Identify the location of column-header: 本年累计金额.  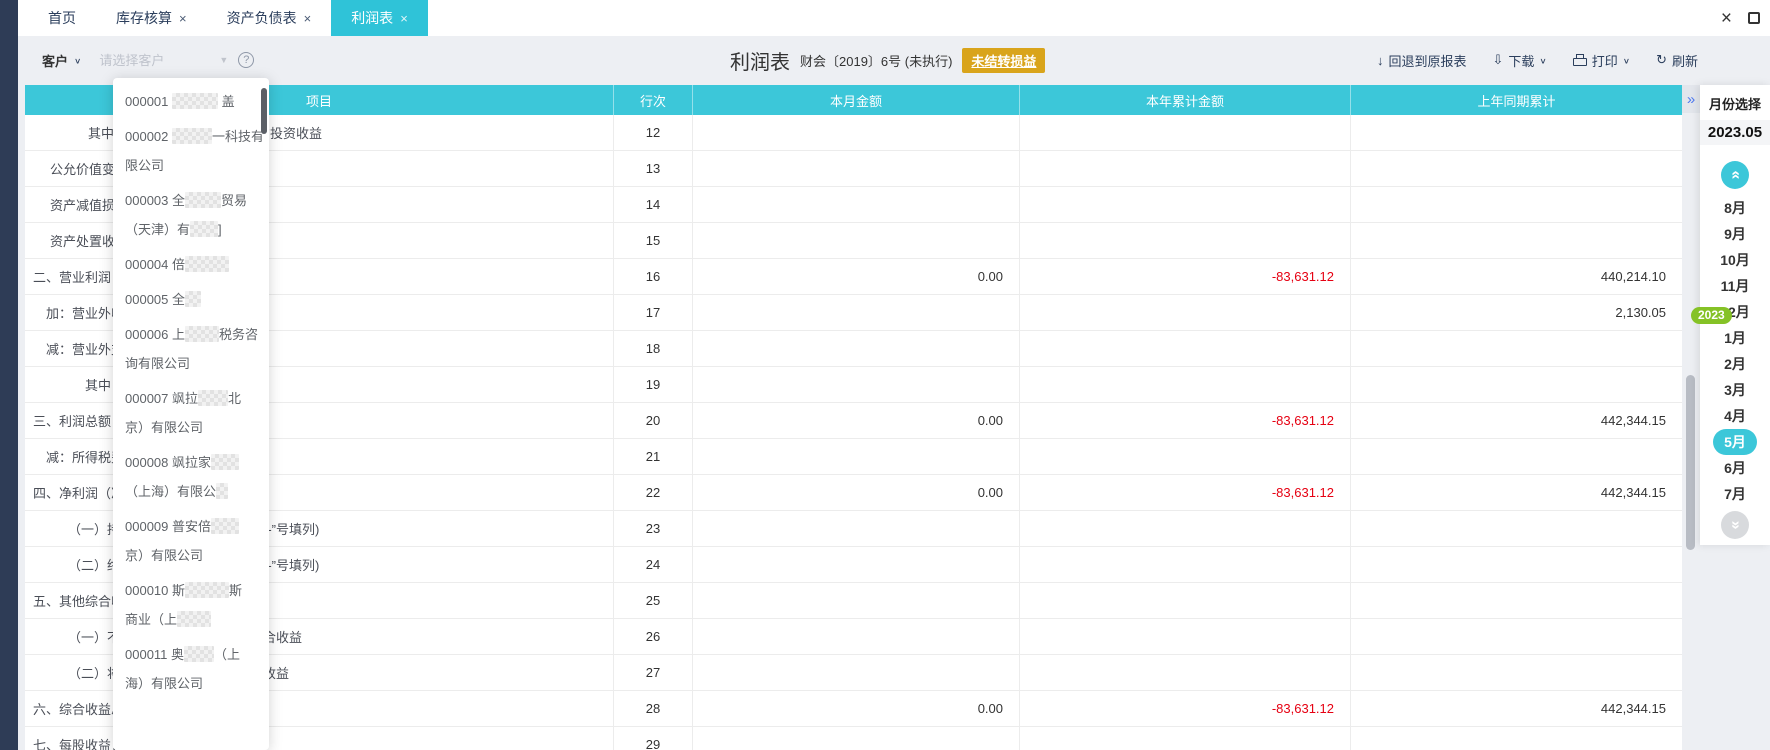
(1184, 100).